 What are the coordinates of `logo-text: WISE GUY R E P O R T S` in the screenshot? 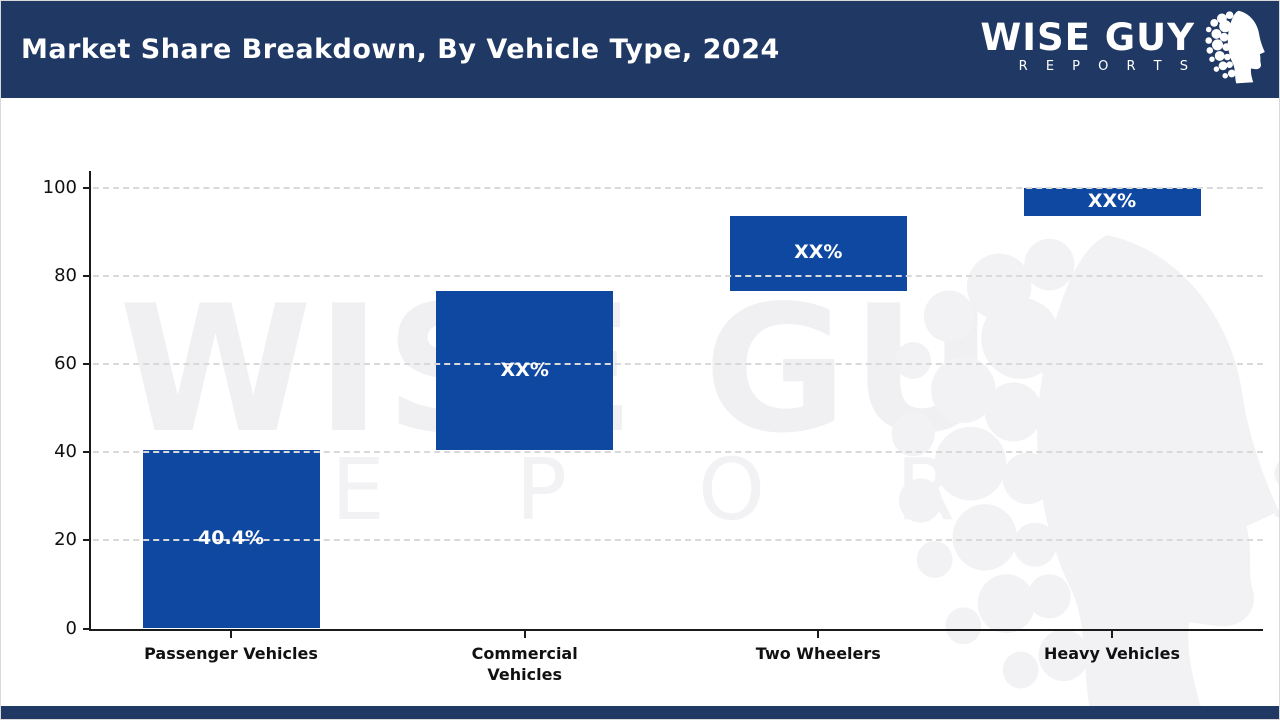 It's located at (1087, 46).